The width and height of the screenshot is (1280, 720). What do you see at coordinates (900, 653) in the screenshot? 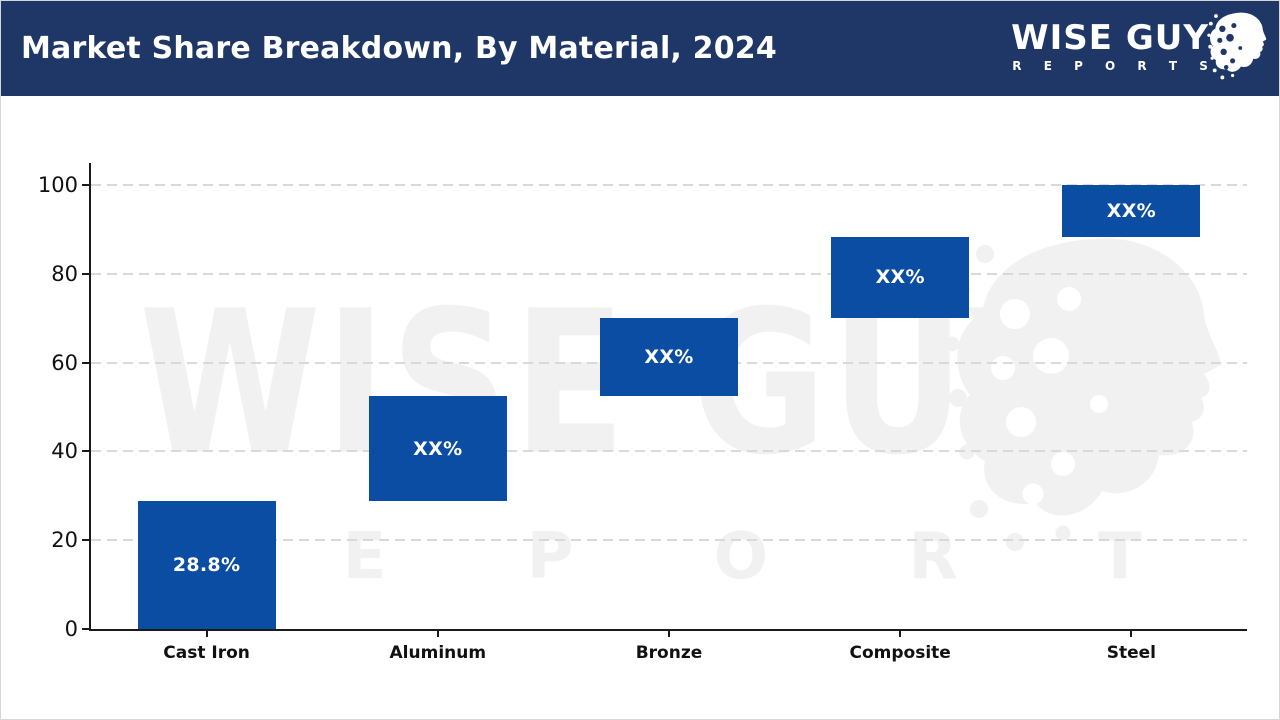
I see `x-axis-label: Composite` at bounding box center [900, 653].